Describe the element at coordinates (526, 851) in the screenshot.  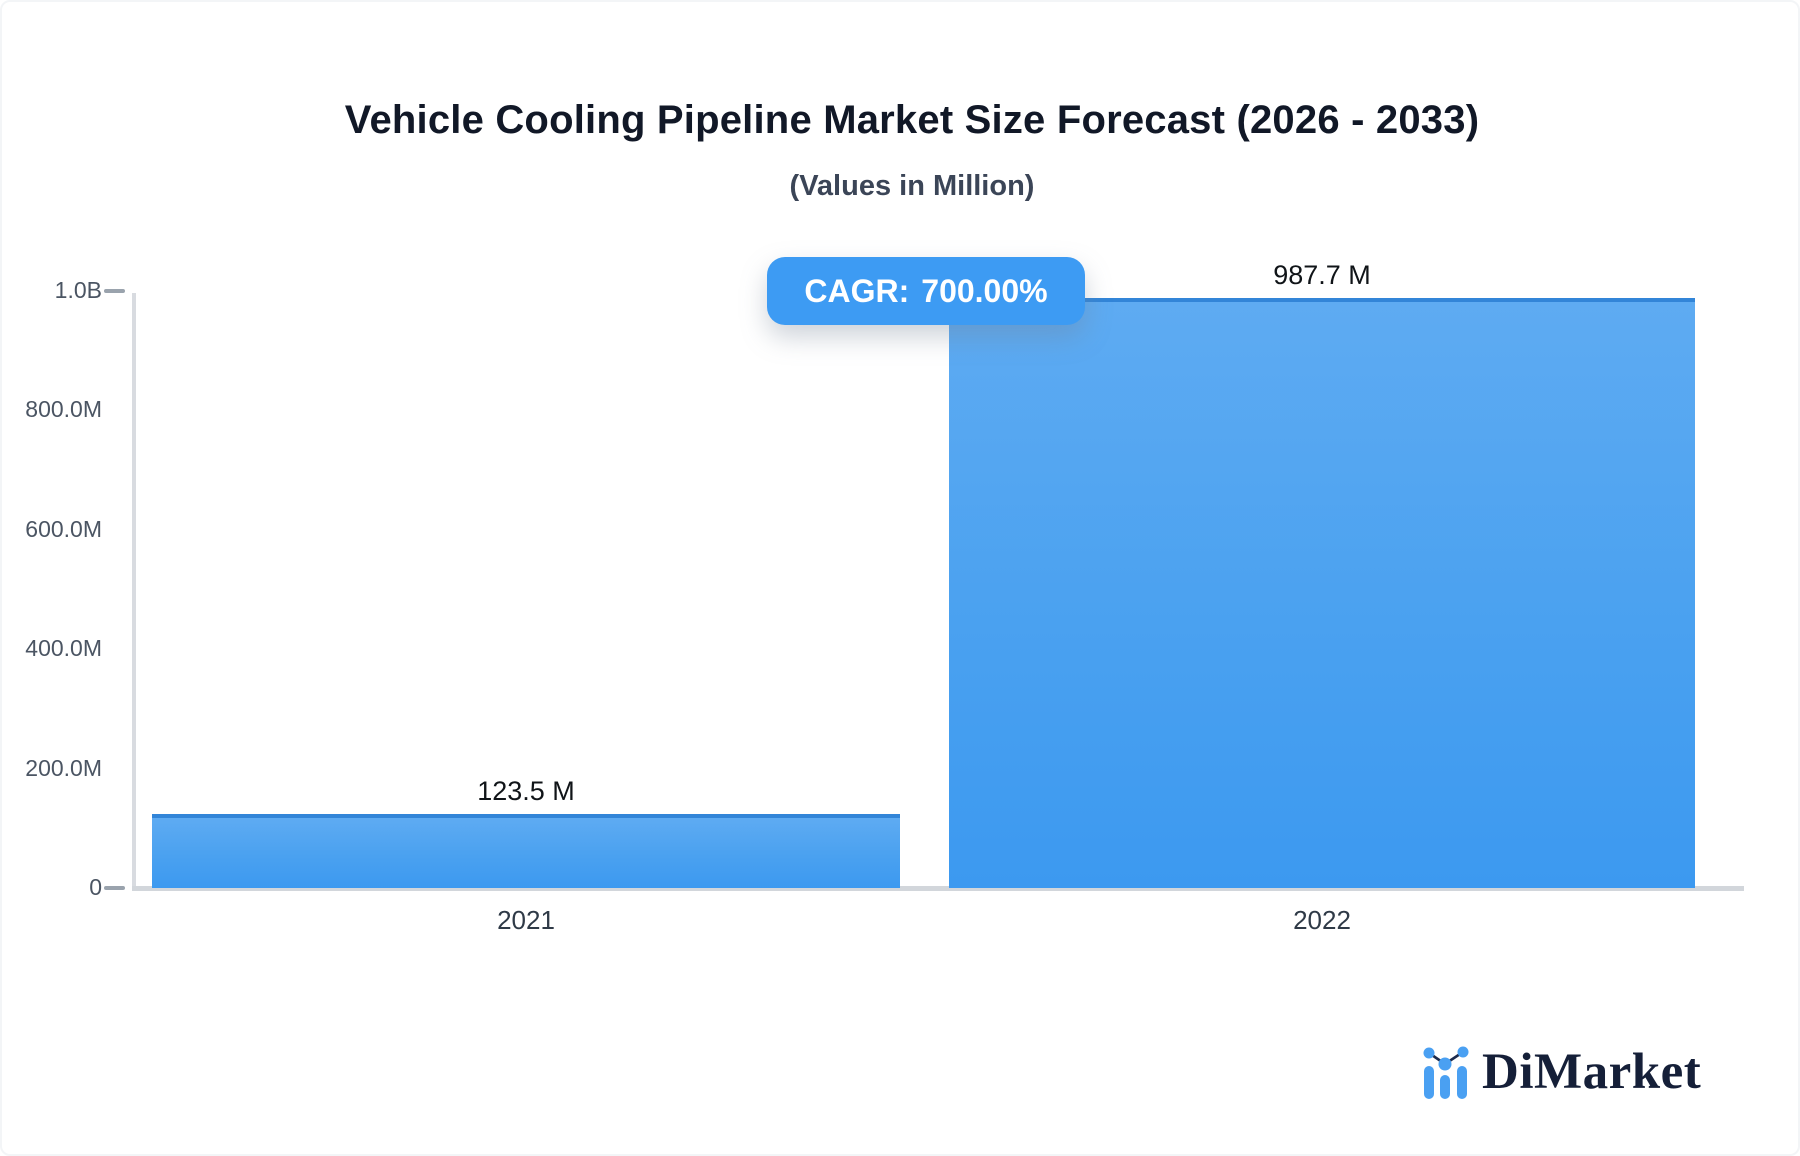
I see `bar-2021` at that location.